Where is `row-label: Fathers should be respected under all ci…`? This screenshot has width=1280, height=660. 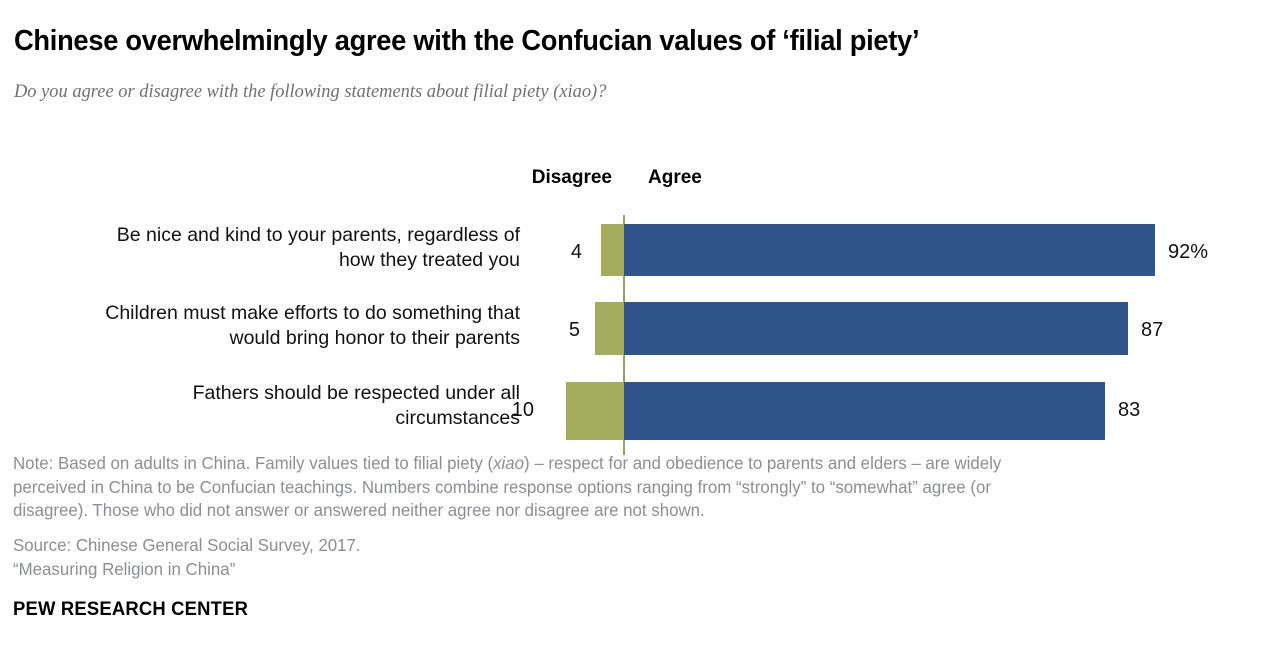
row-label: Fathers should be respected under all ci… is located at coordinates (266, 406).